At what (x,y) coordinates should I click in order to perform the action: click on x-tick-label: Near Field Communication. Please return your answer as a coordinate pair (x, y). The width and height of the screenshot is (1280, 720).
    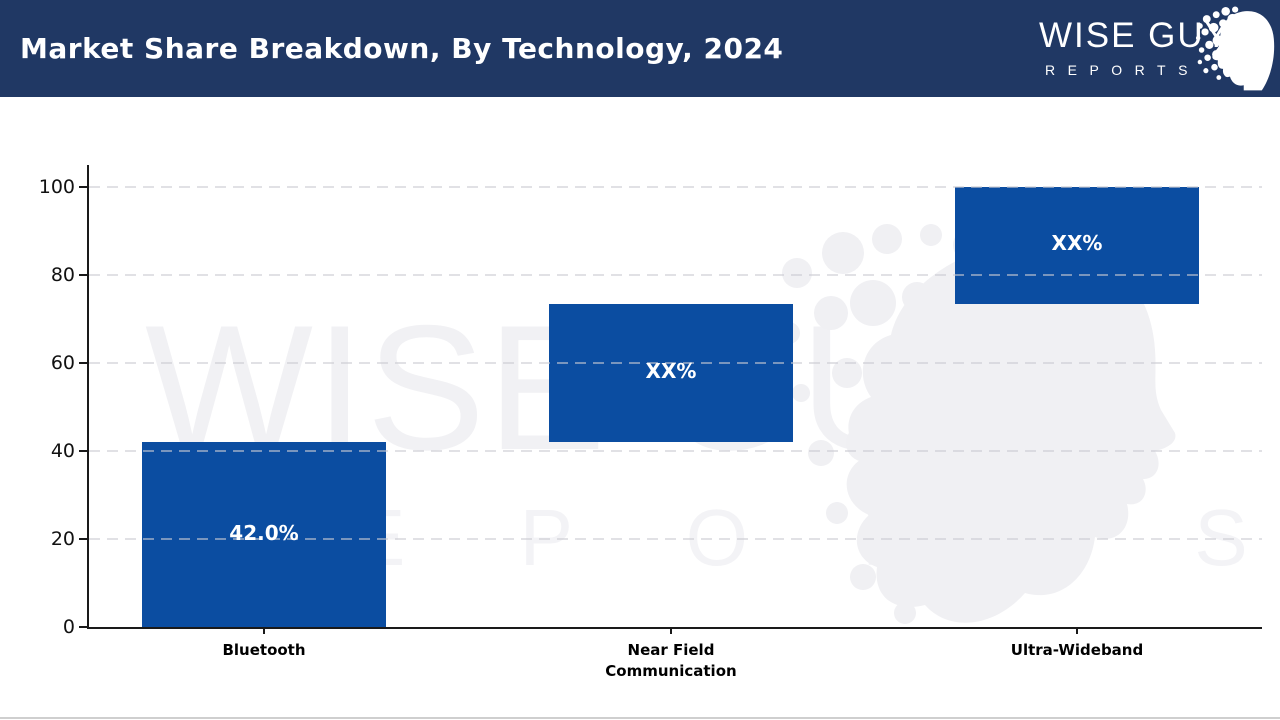
    Looking at the image, I should click on (671, 660).